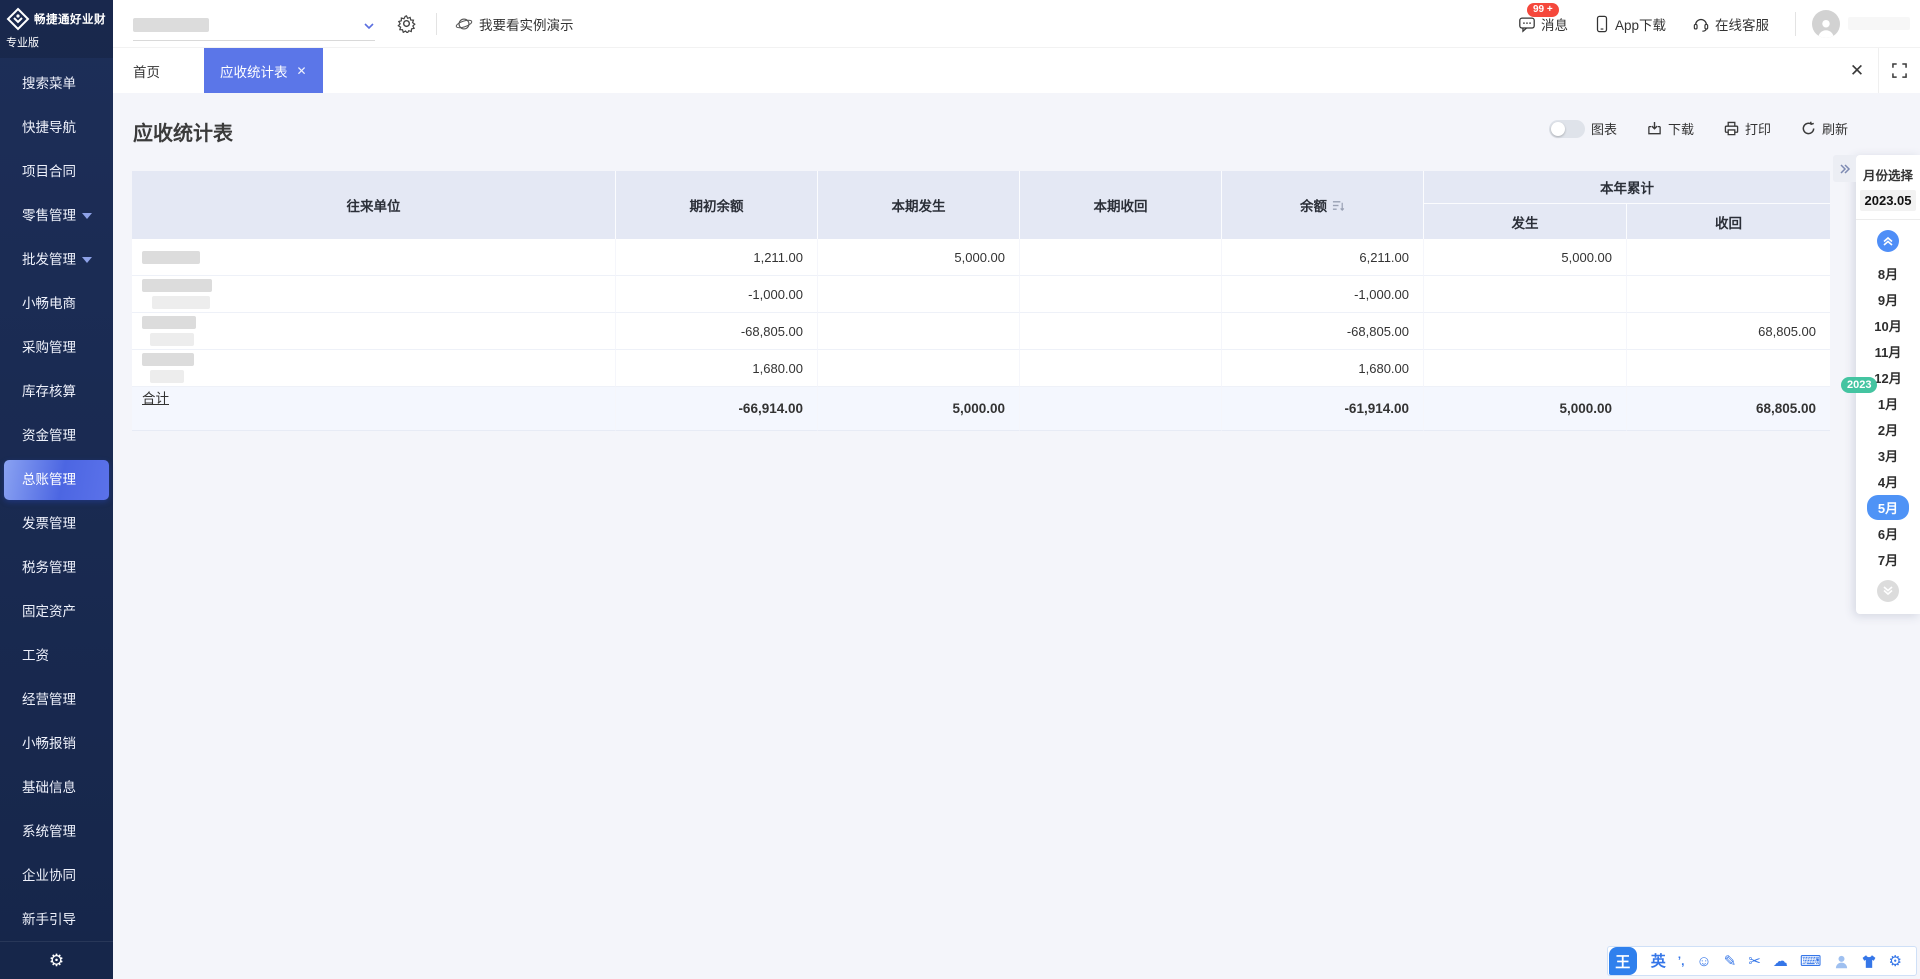 This screenshot has height=979, width=1920. I want to click on month-item-12月: 12月, so click(1888, 377).